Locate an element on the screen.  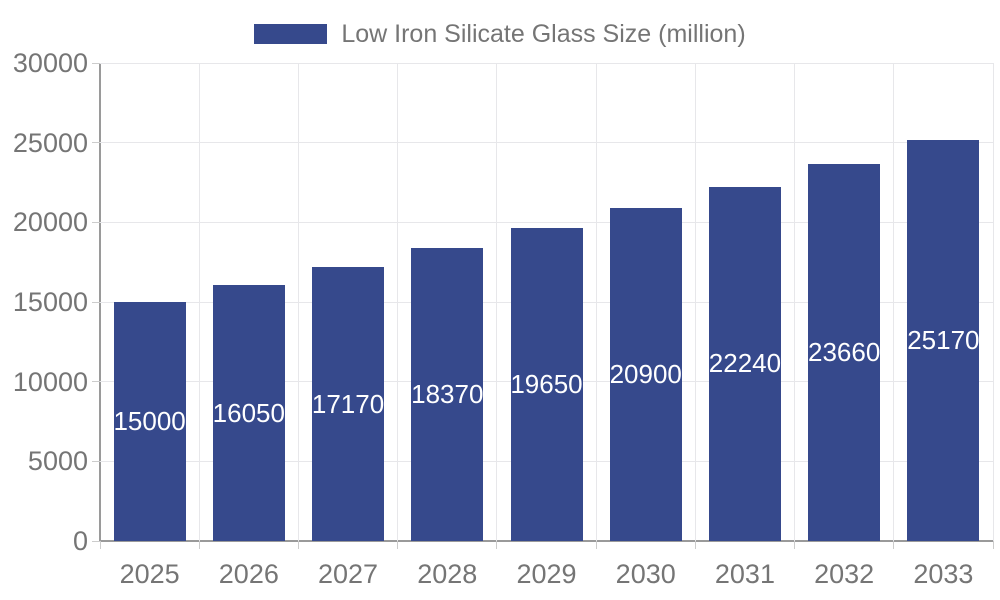
y-axis-tick-label: 0 is located at coordinates (80, 541).